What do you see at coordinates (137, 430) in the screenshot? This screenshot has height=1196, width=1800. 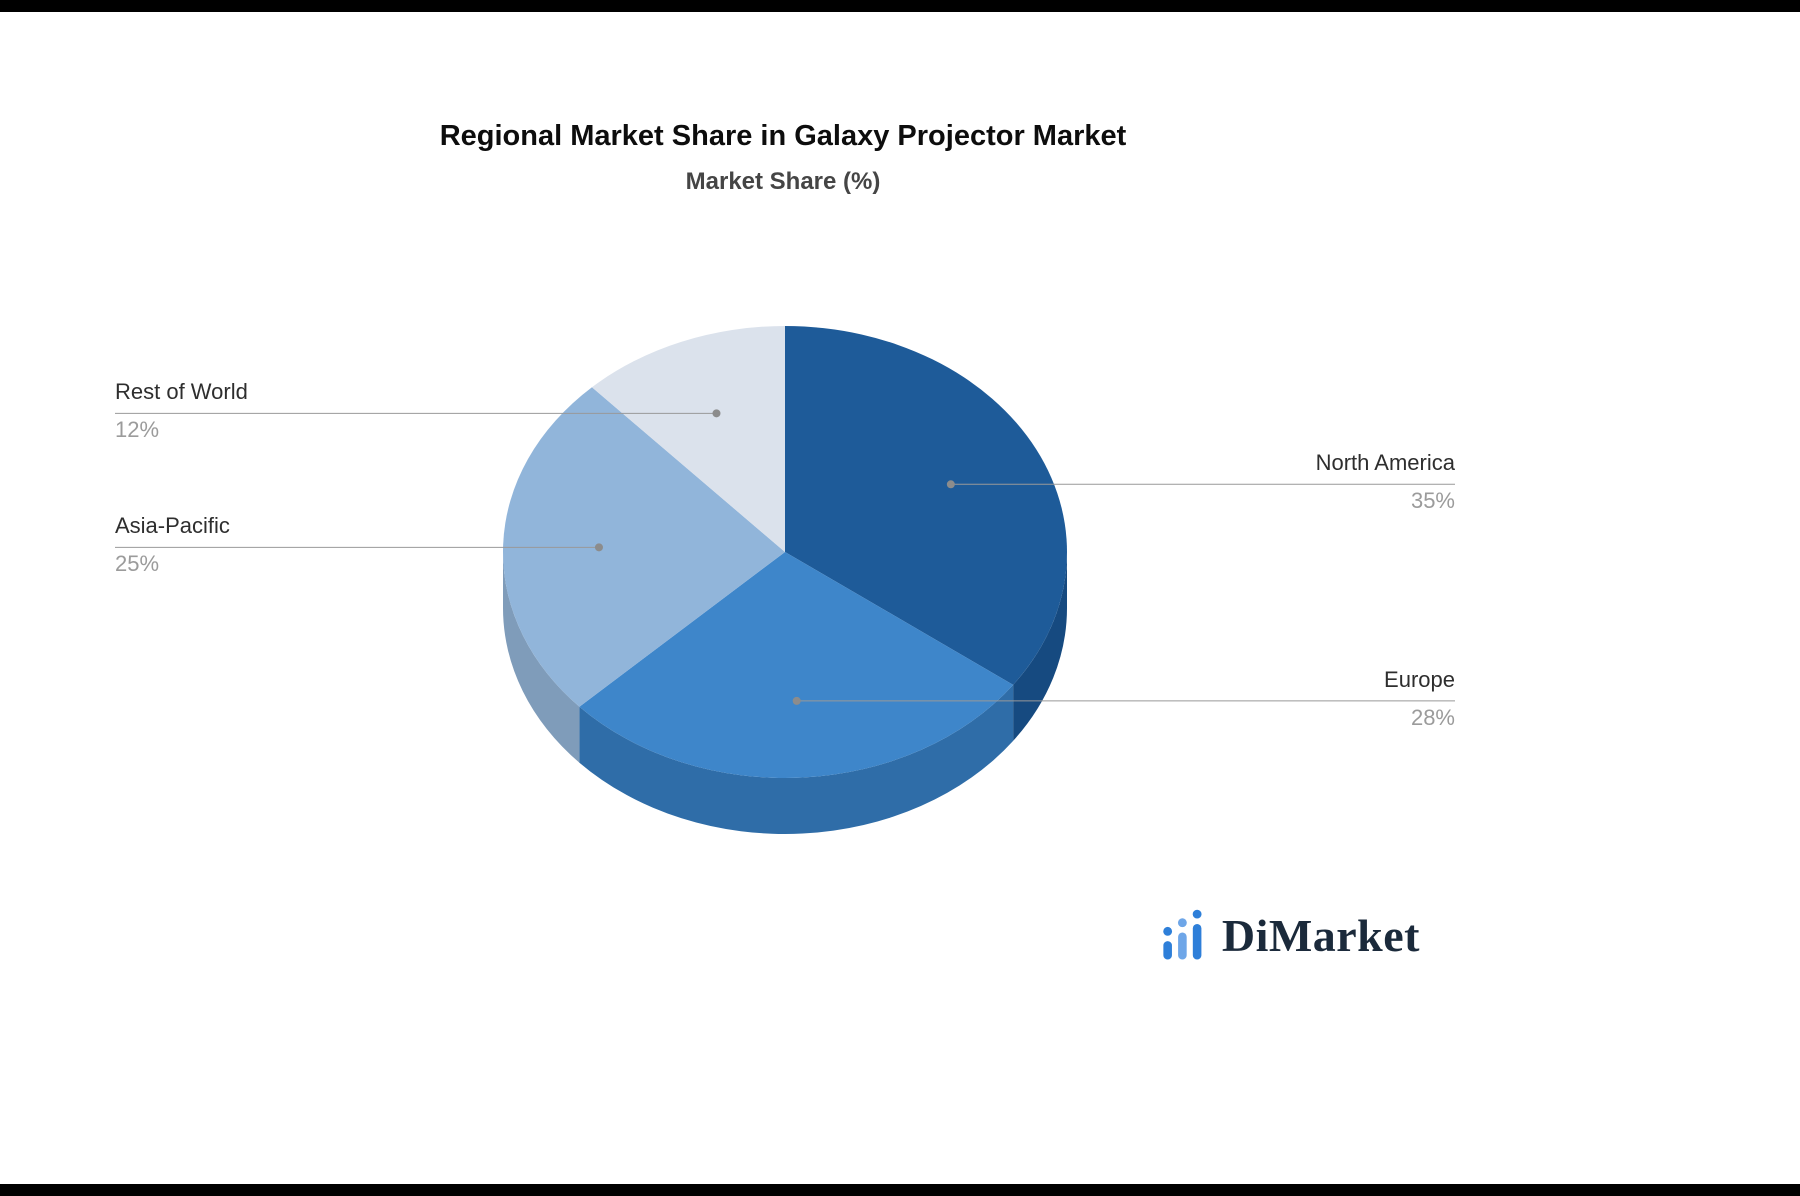 I see `slice-percentage: 12%` at bounding box center [137, 430].